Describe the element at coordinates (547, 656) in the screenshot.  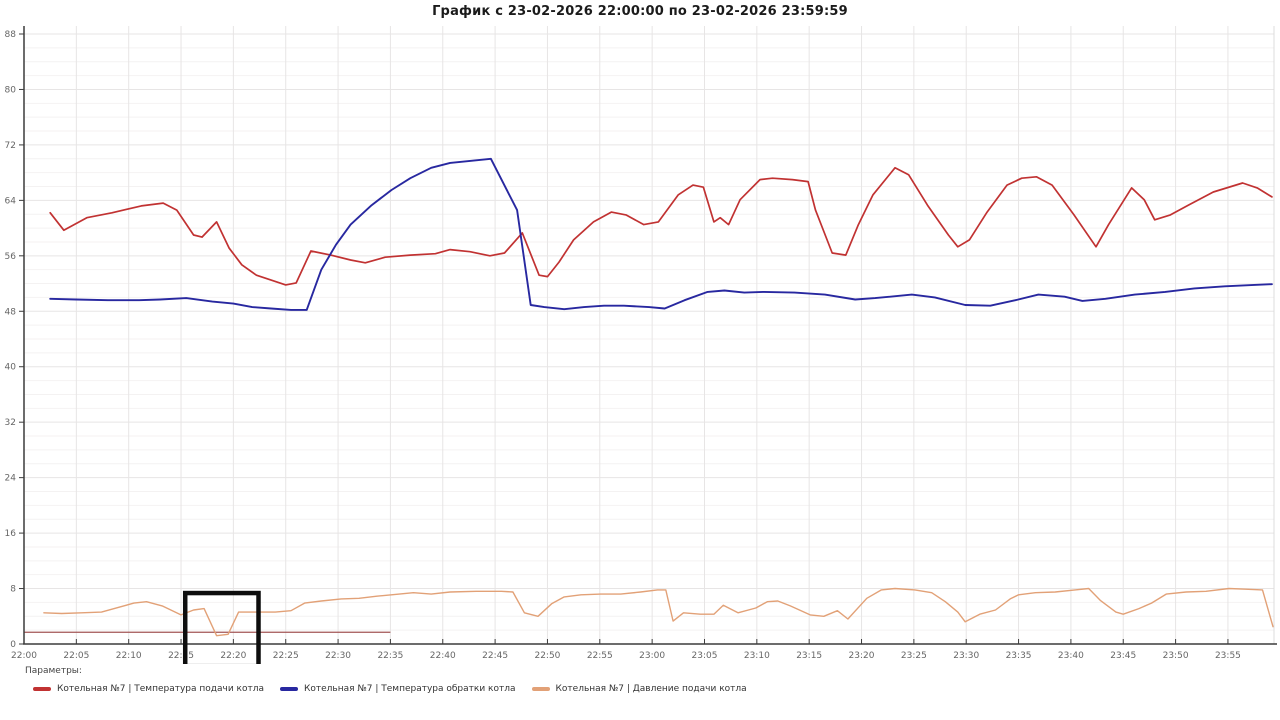
I see `x-tick-label: 22:50` at that location.